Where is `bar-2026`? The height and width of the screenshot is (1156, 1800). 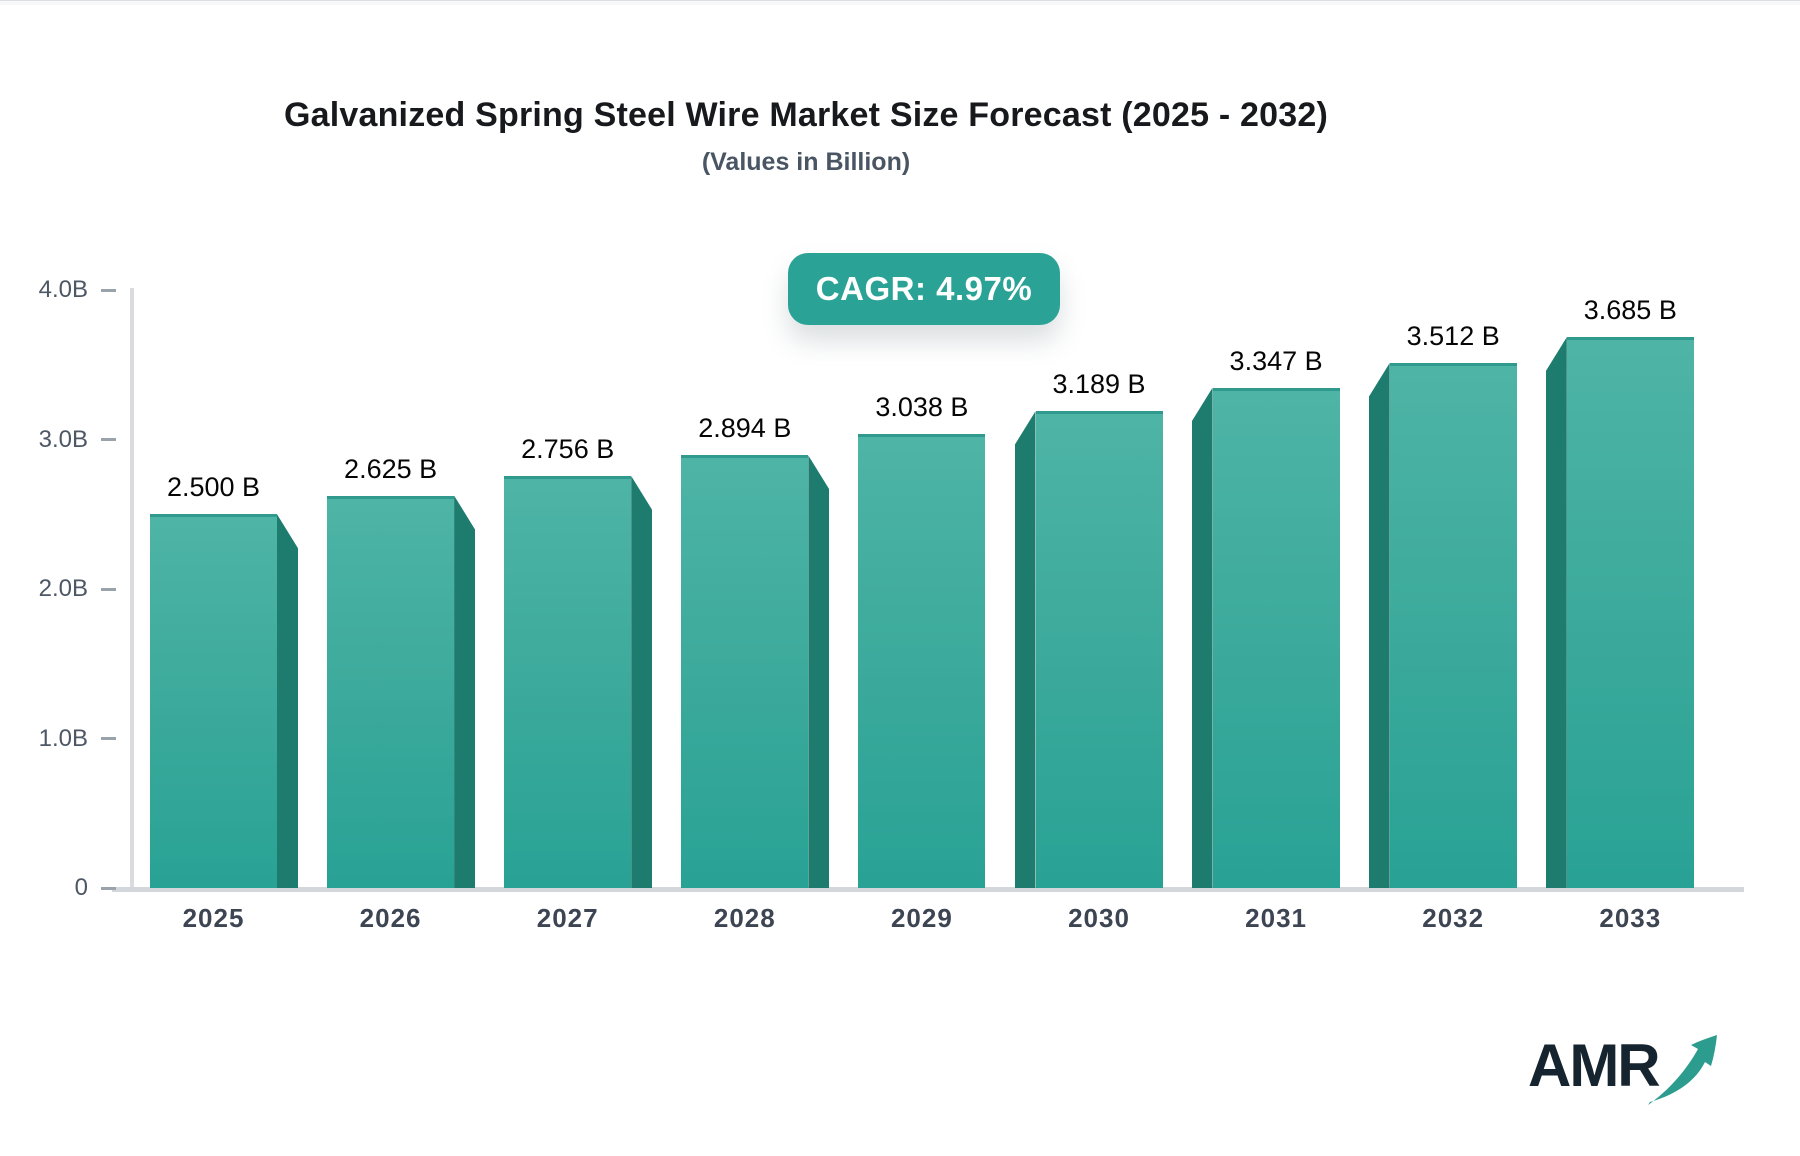 bar-2026 is located at coordinates (401, 691).